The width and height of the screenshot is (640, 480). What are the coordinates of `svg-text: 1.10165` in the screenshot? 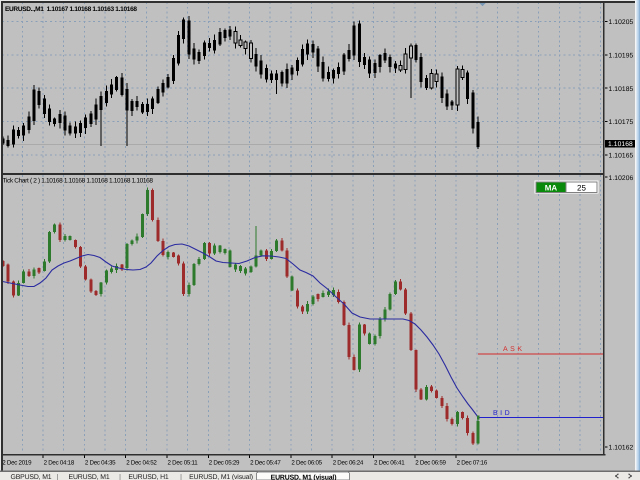 It's located at (621, 155).